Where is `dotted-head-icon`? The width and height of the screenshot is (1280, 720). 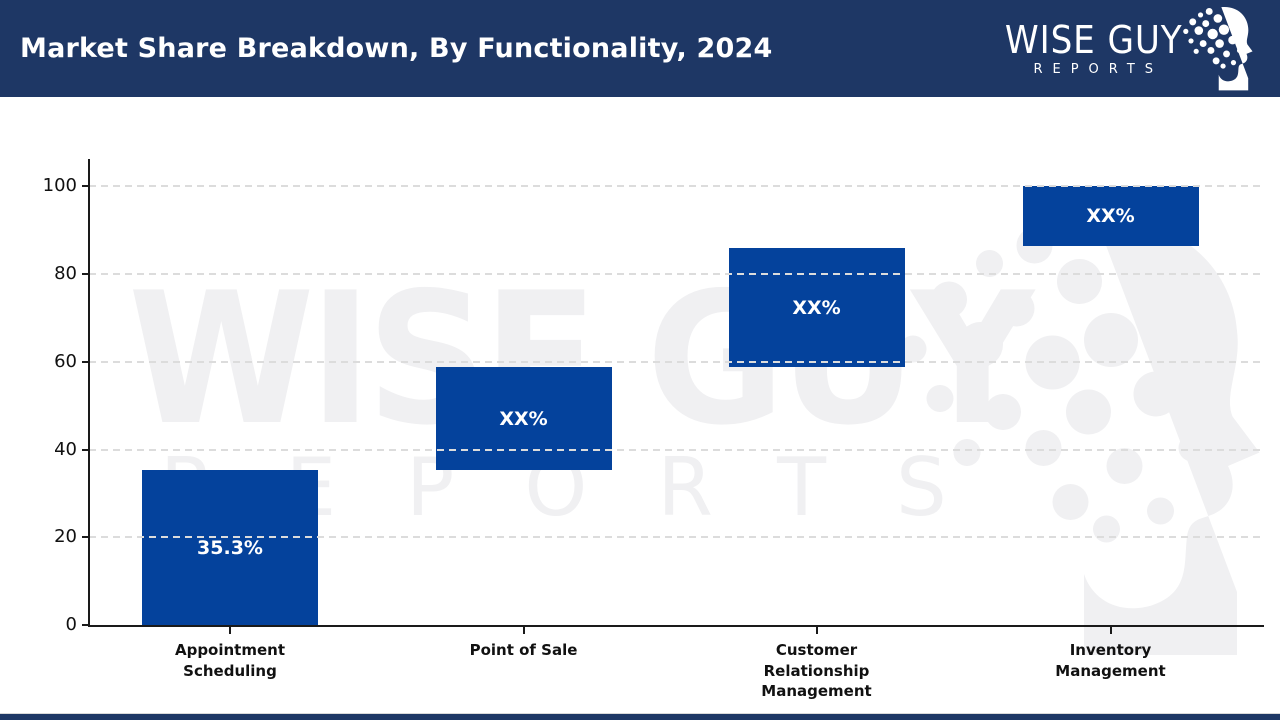 dotted-head-icon is located at coordinates (1217, 49).